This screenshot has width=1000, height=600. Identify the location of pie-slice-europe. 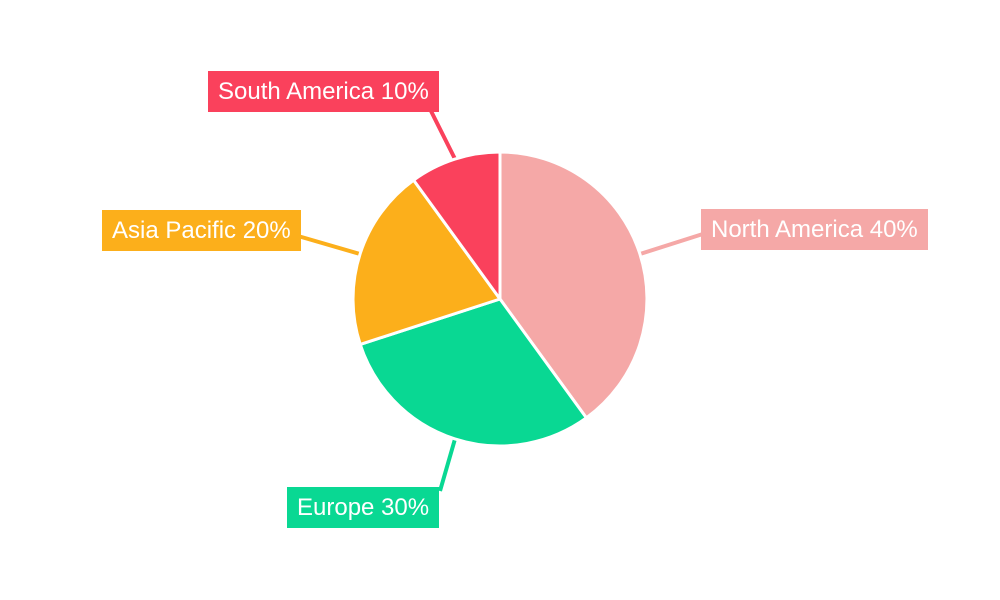
(473, 372).